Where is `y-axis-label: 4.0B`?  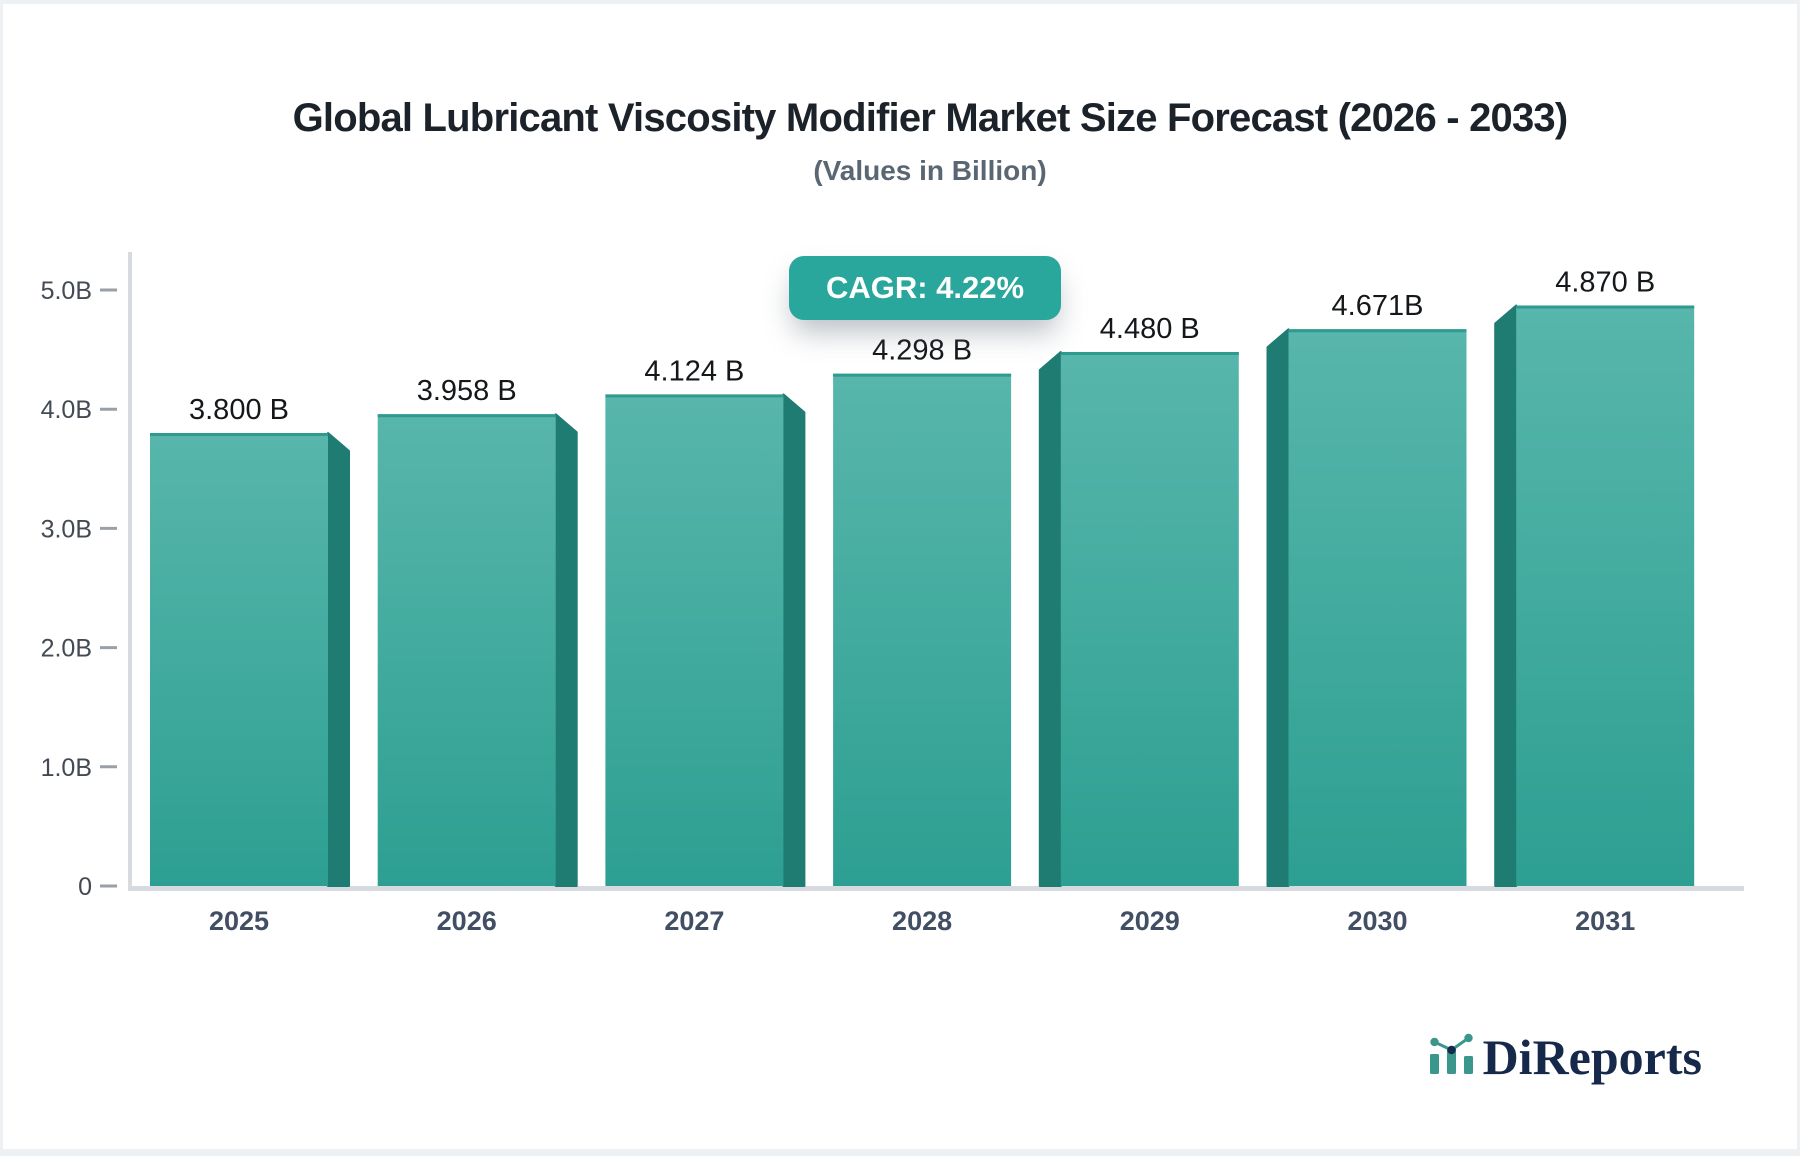
y-axis-label: 4.0B is located at coordinates (66, 410).